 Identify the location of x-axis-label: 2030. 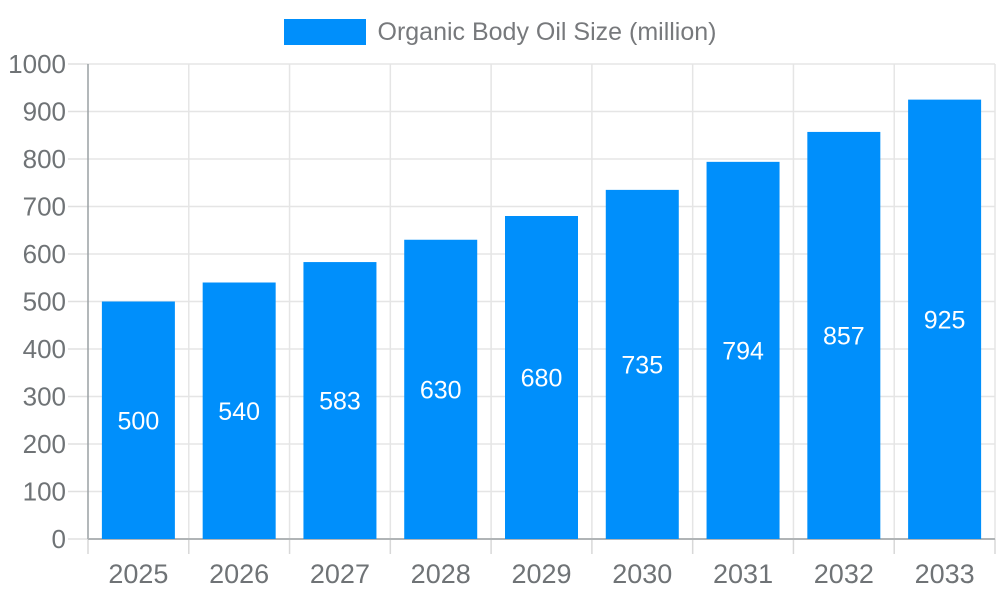
(642, 574).